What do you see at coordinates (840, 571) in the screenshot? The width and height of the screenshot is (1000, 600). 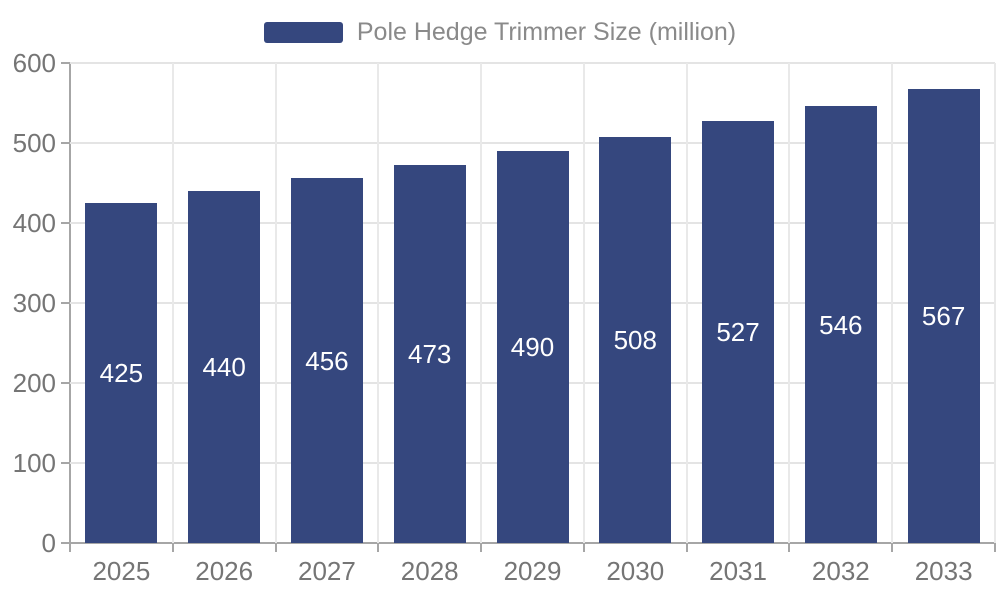 I see `x-axis-label: 2032` at bounding box center [840, 571].